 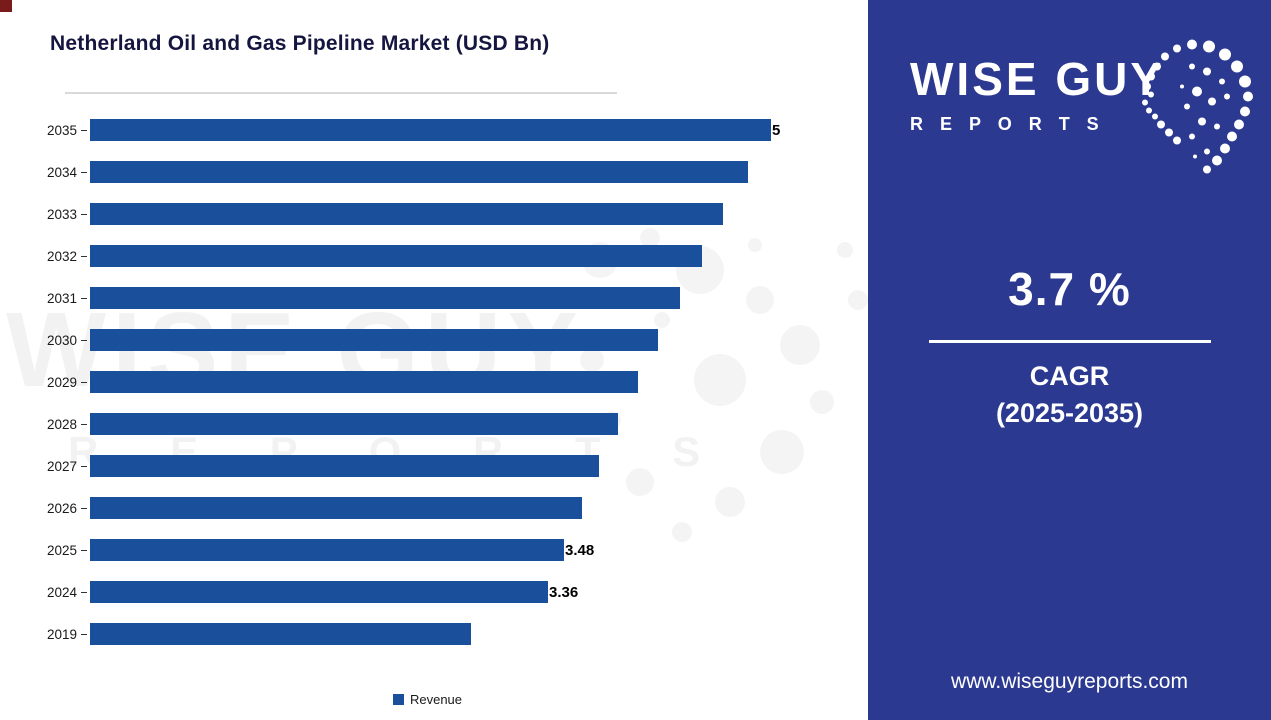 What do you see at coordinates (564, 592) in the screenshot?
I see `value-label: 3.36` at bounding box center [564, 592].